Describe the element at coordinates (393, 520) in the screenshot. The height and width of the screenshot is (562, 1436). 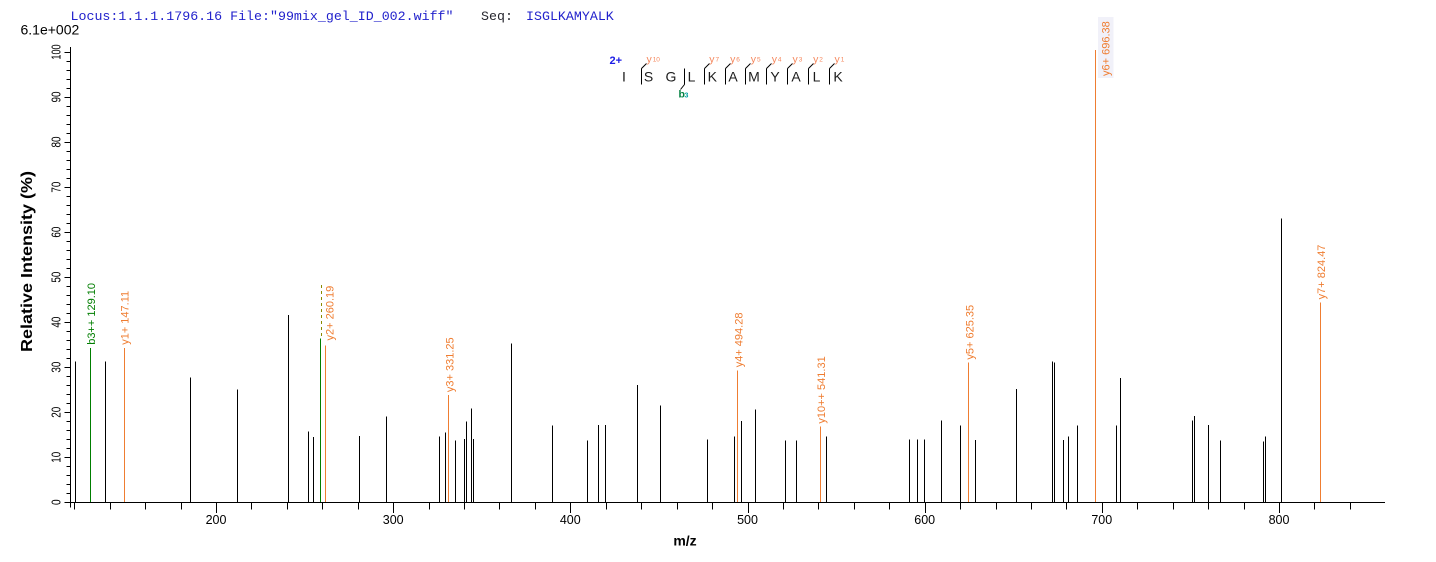
I see `svg-text: 300` at that location.